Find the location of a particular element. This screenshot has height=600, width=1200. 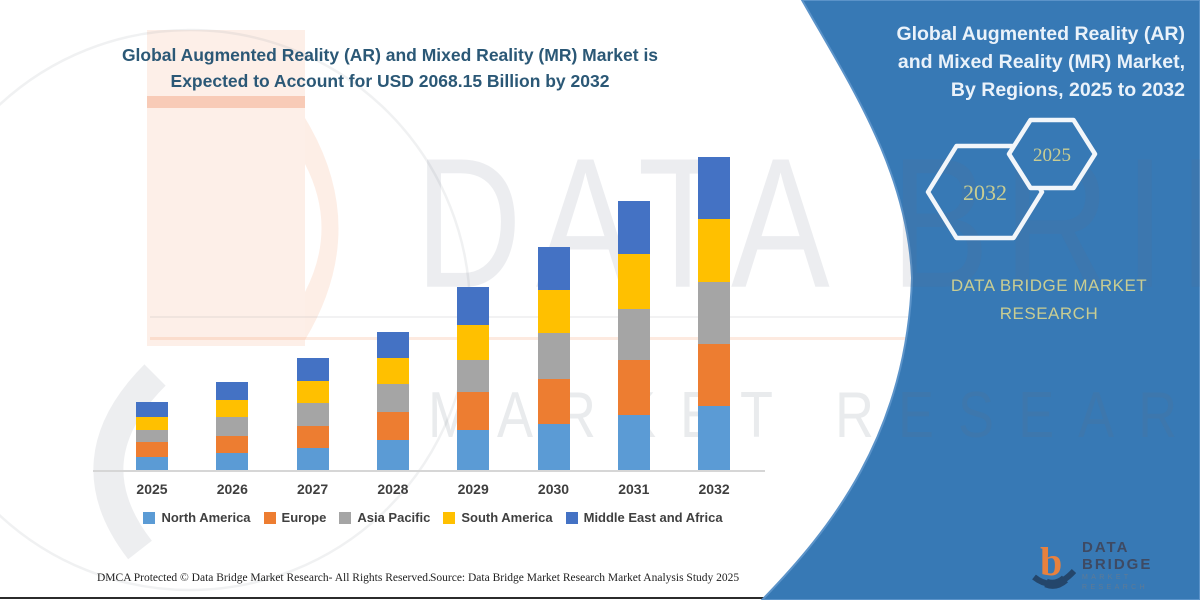

bottom-border-line is located at coordinates (600, 598).